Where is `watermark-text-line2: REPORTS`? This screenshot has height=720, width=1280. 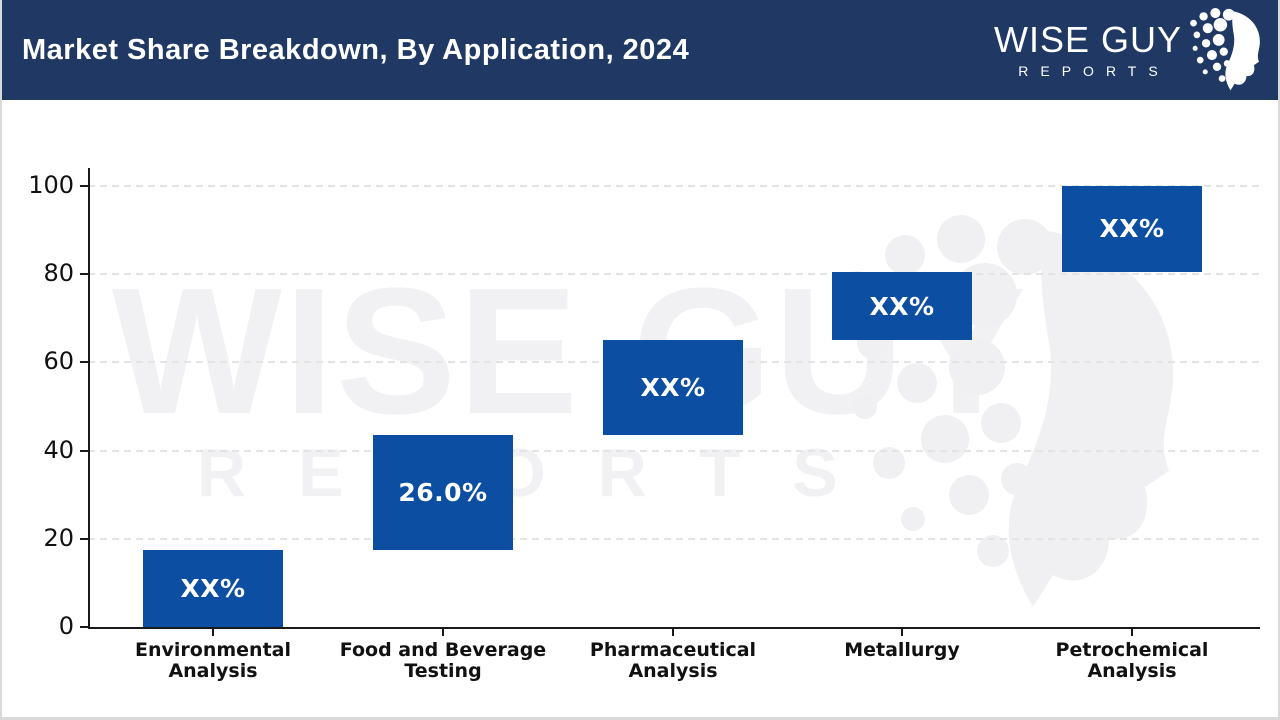 watermark-text-line2: REPORTS is located at coordinates (543, 473).